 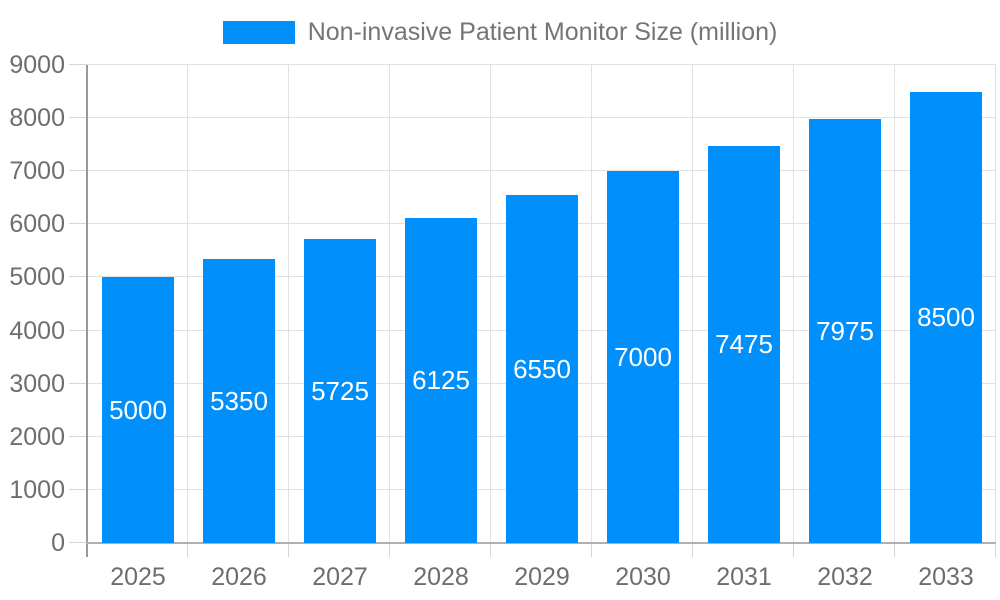 I want to click on bar: 6550, so click(x=542, y=369).